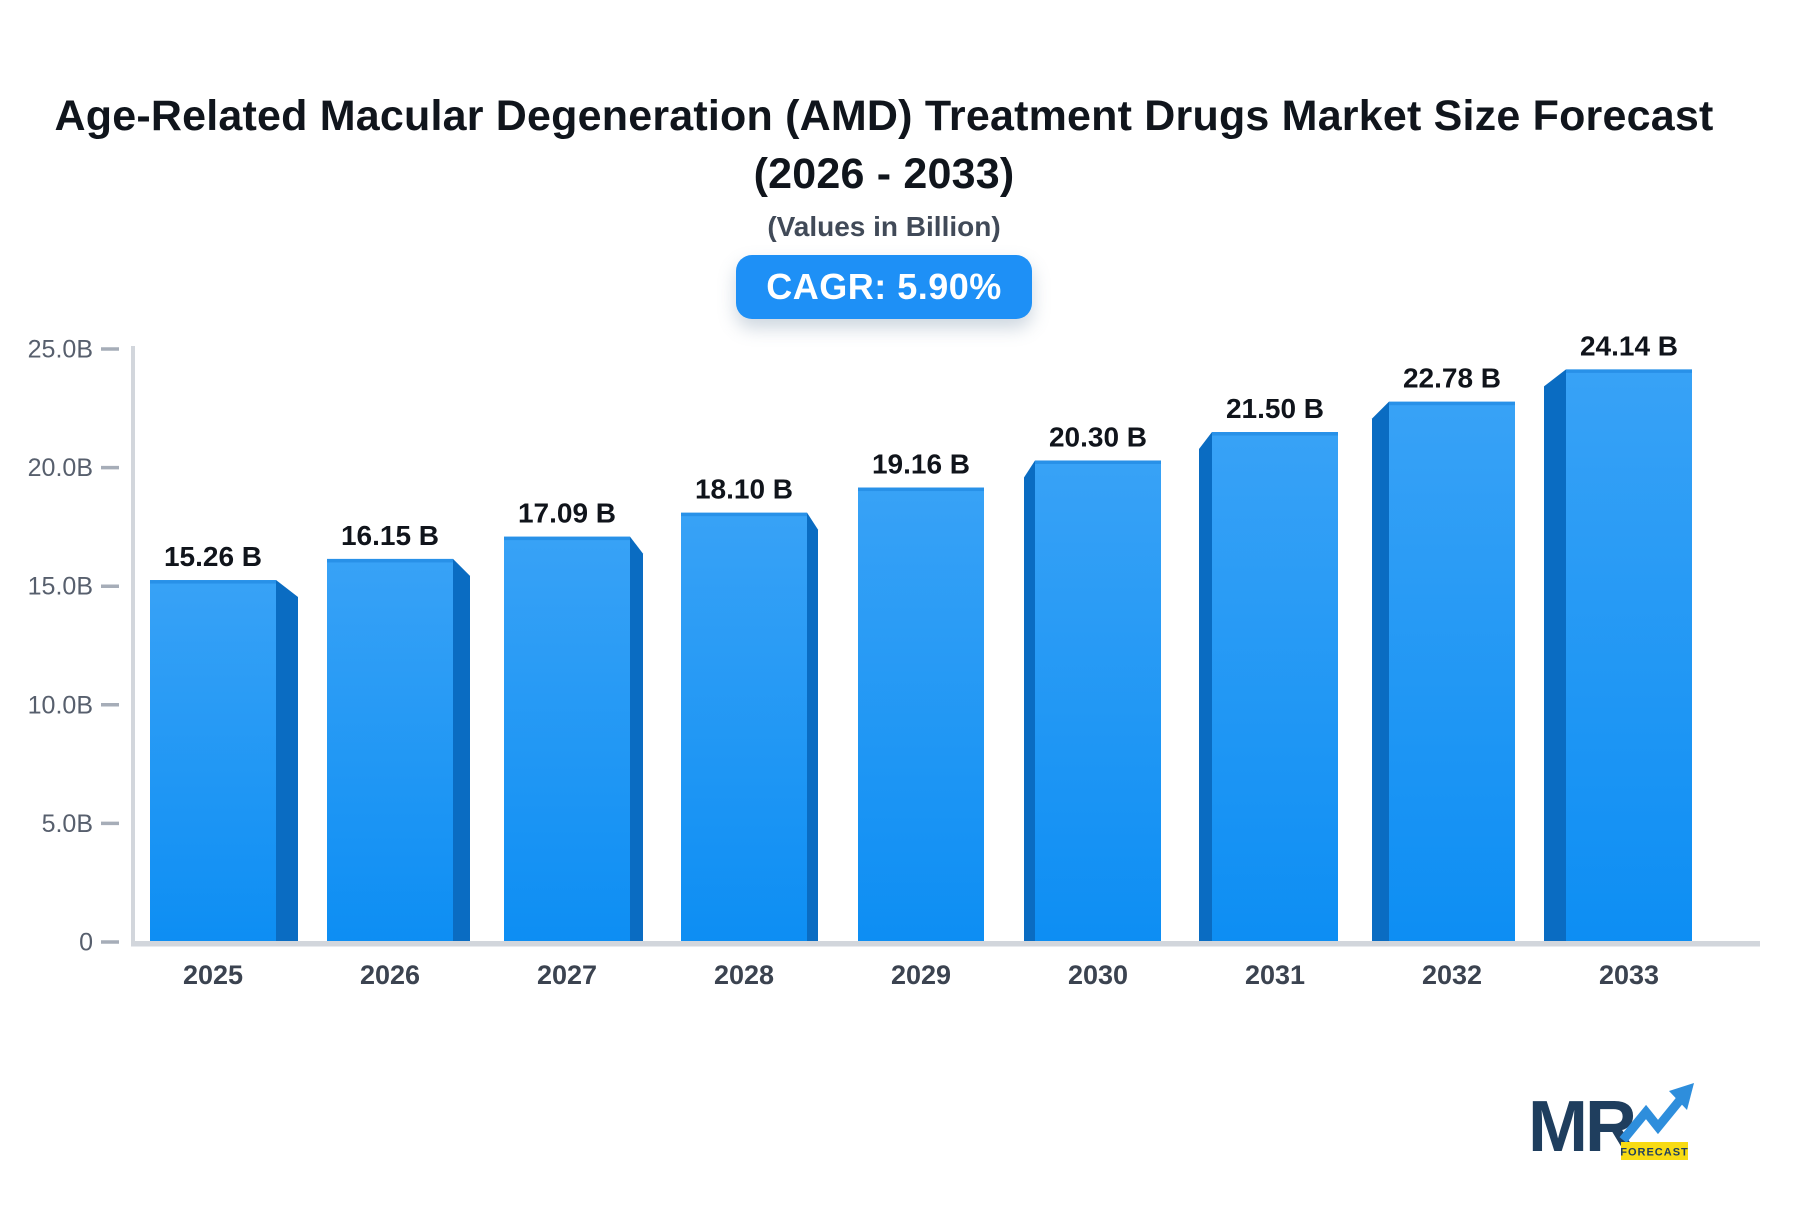 This screenshot has width=1800, height=1212. Describe the element at coordinates (567, 975) in the screenshot. I see `x-axis-label: 2027` at that location.